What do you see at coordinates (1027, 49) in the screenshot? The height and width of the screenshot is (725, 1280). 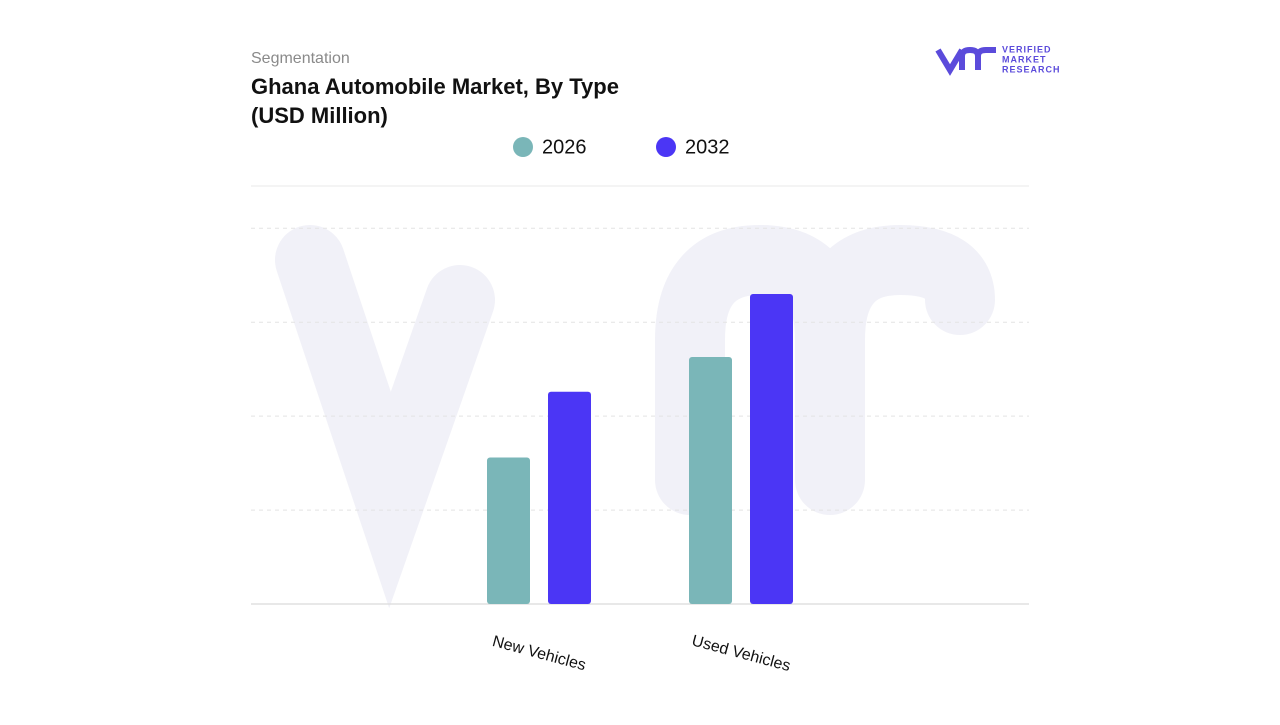 I see `logo-text: VERIFIED` at bounding box center [1027, 49].